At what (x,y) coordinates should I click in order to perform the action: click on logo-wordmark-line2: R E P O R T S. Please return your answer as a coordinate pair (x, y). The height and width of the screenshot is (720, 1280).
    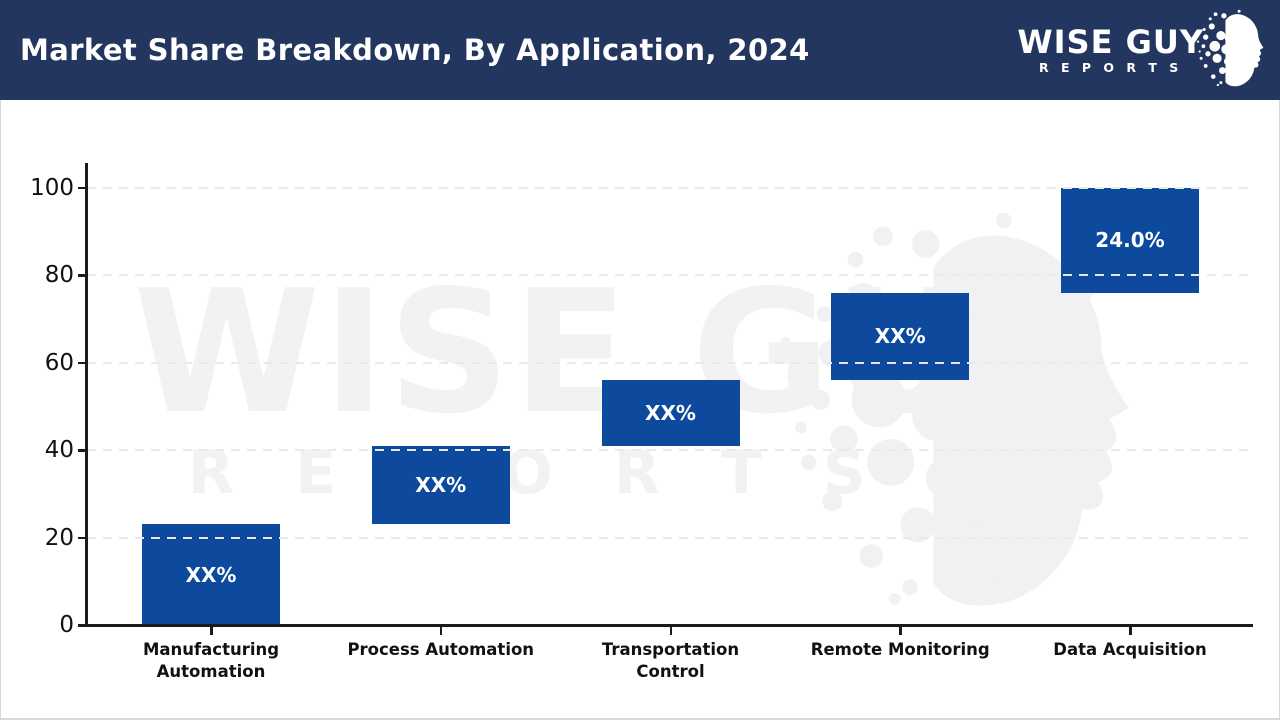
    Looking at the image, I should click on (1111, 67).